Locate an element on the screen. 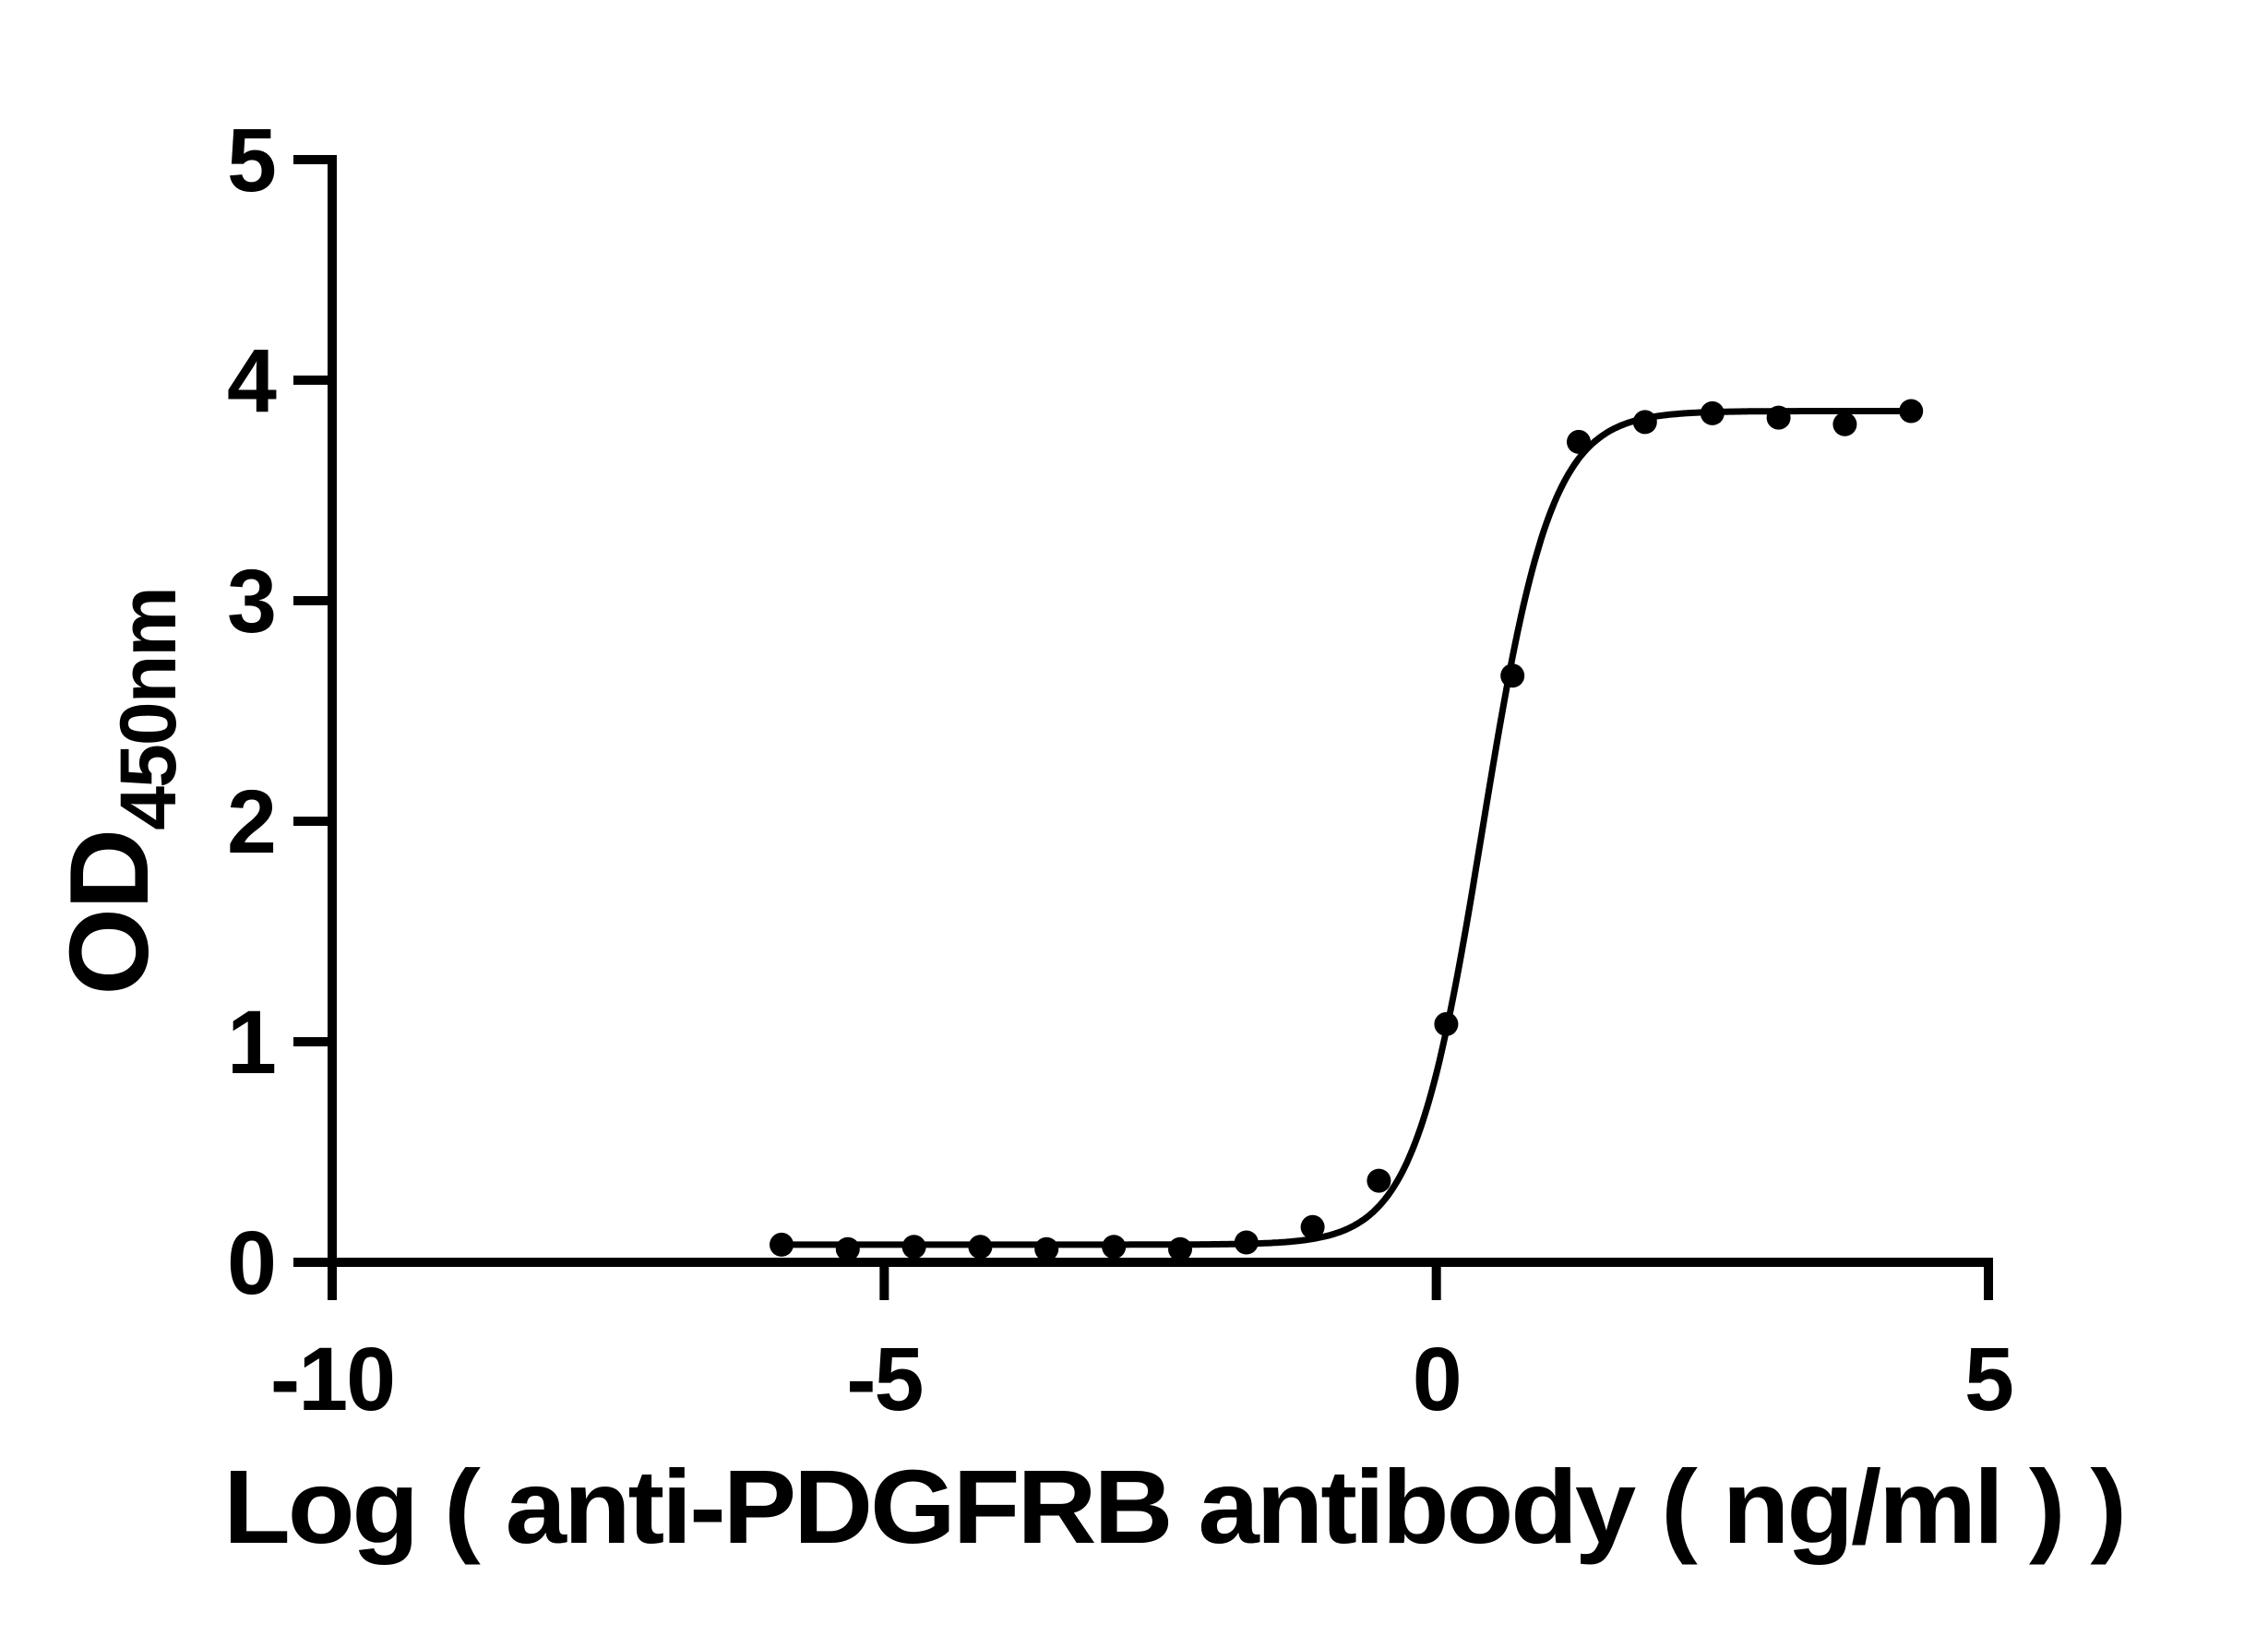 This screenshot has width=2268, height=1636. y-axis-title-subscript: 450nm is located at coordinates (149, 709).